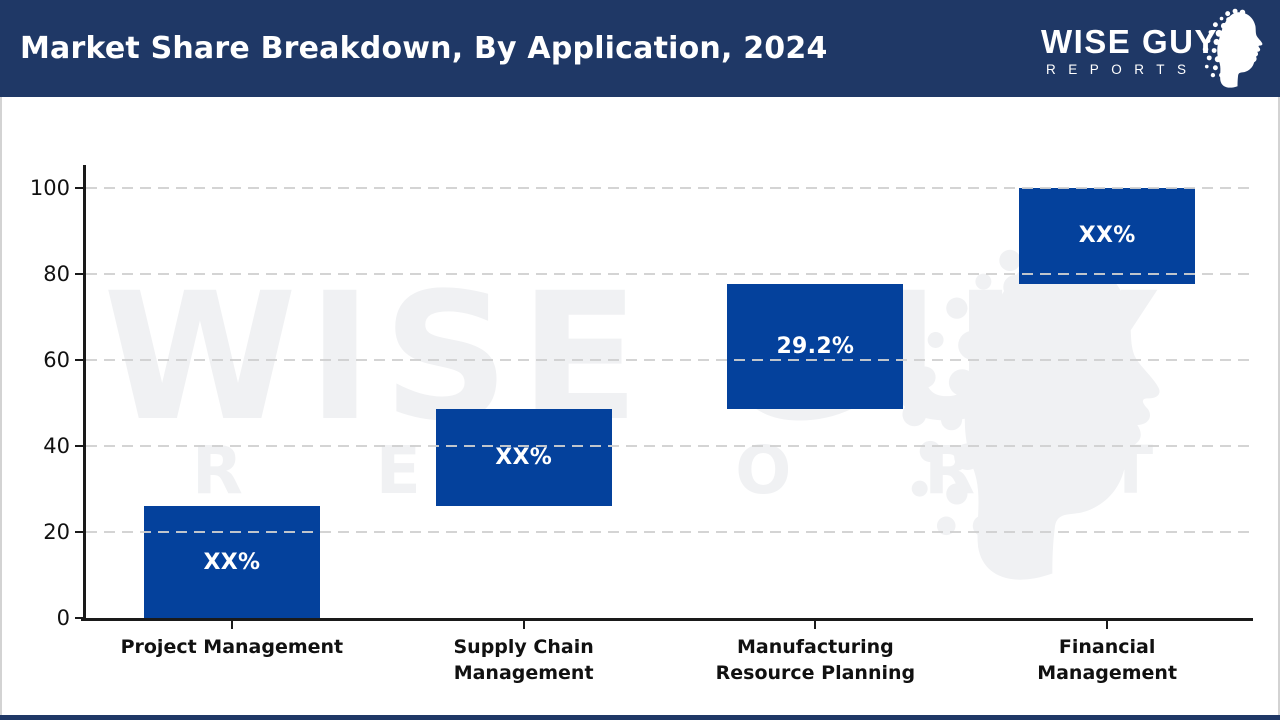 This screenshot has height=720, width=1280. What do you see at coordinates (84, 391) in the screenshot?
I see `y-axis-line` at bounding box center [84, 391].